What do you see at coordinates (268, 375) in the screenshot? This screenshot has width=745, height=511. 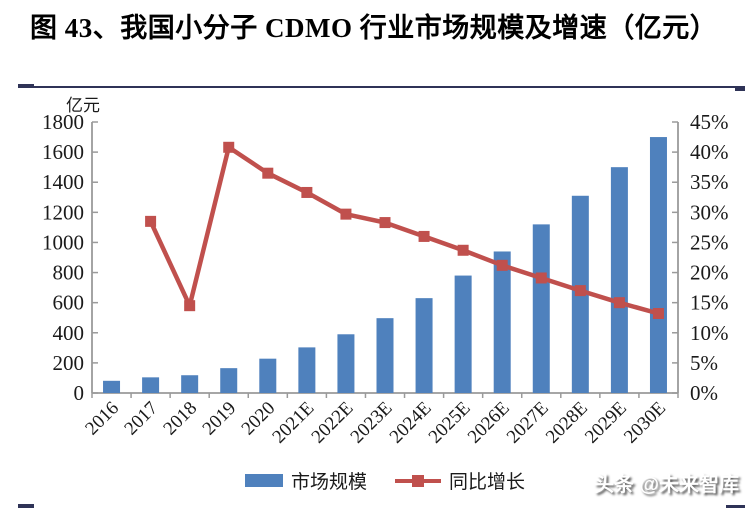 I see `bar-2020` at bounding box center [268, 375].